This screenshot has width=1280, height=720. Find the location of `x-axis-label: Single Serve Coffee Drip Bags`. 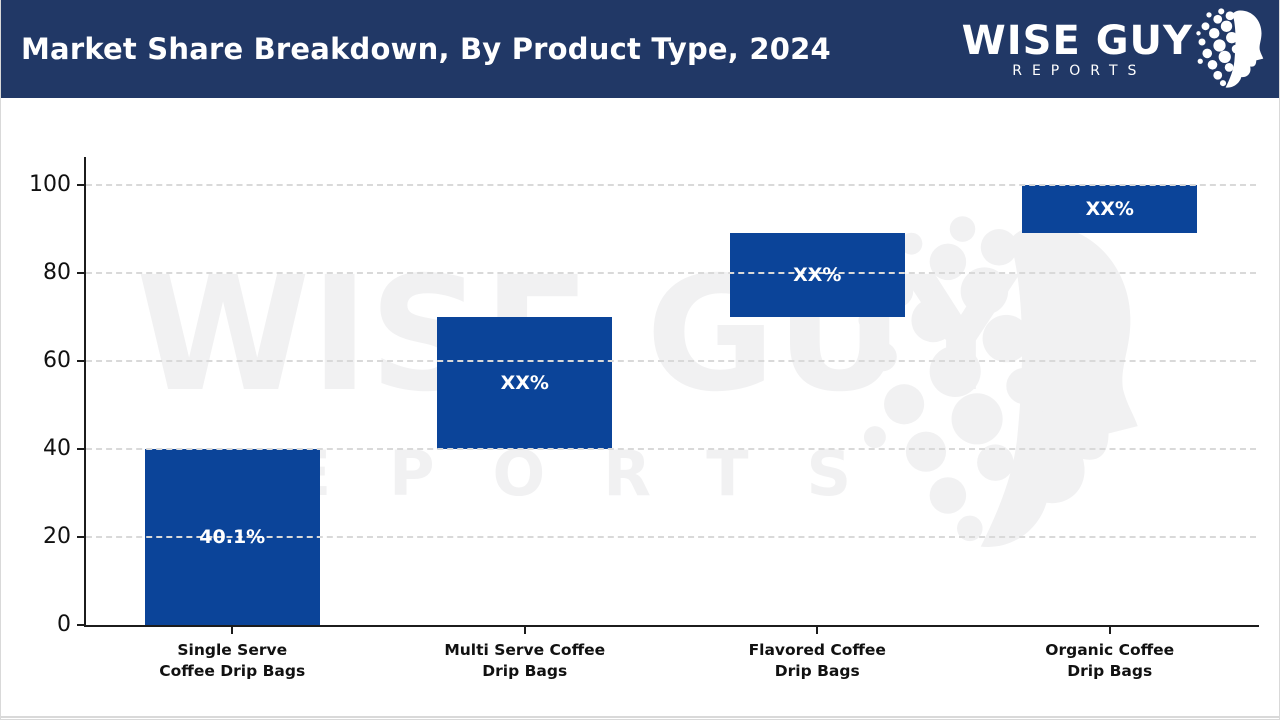

x-axis-label: Single Serve Coffee Drip Bags is located at coordinates (232, 661).